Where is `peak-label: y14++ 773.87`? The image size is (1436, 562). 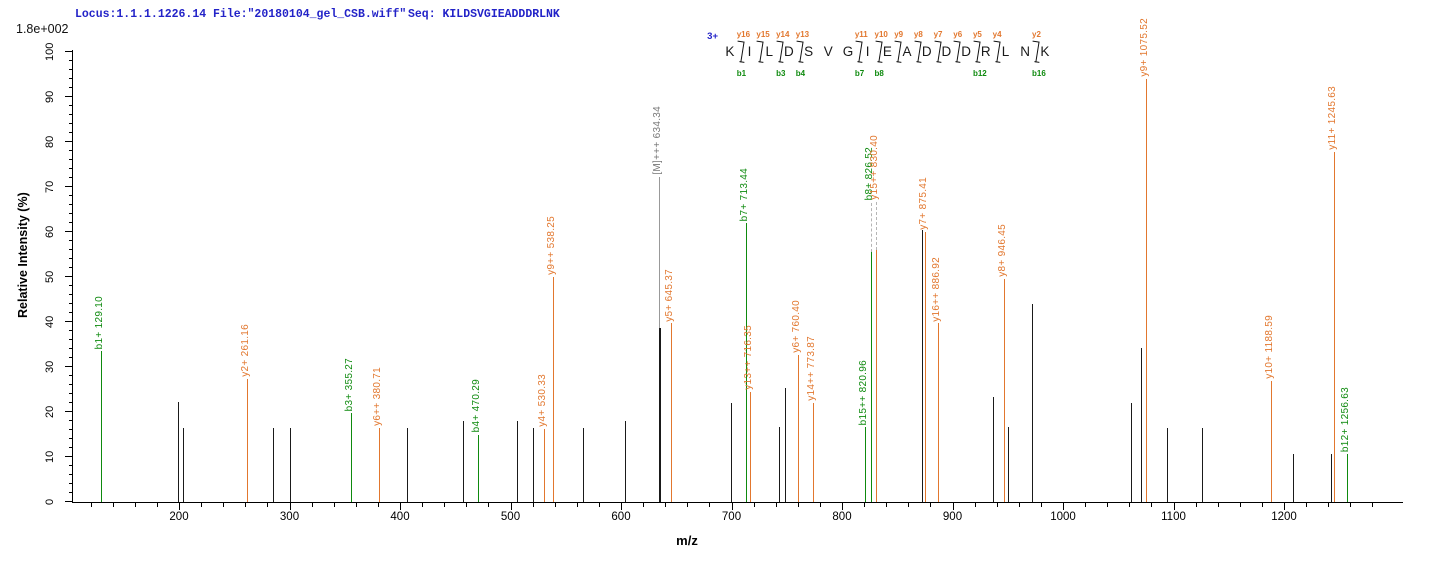
peak-label: y14++ 773.87 is located at coordinates (812, 368).